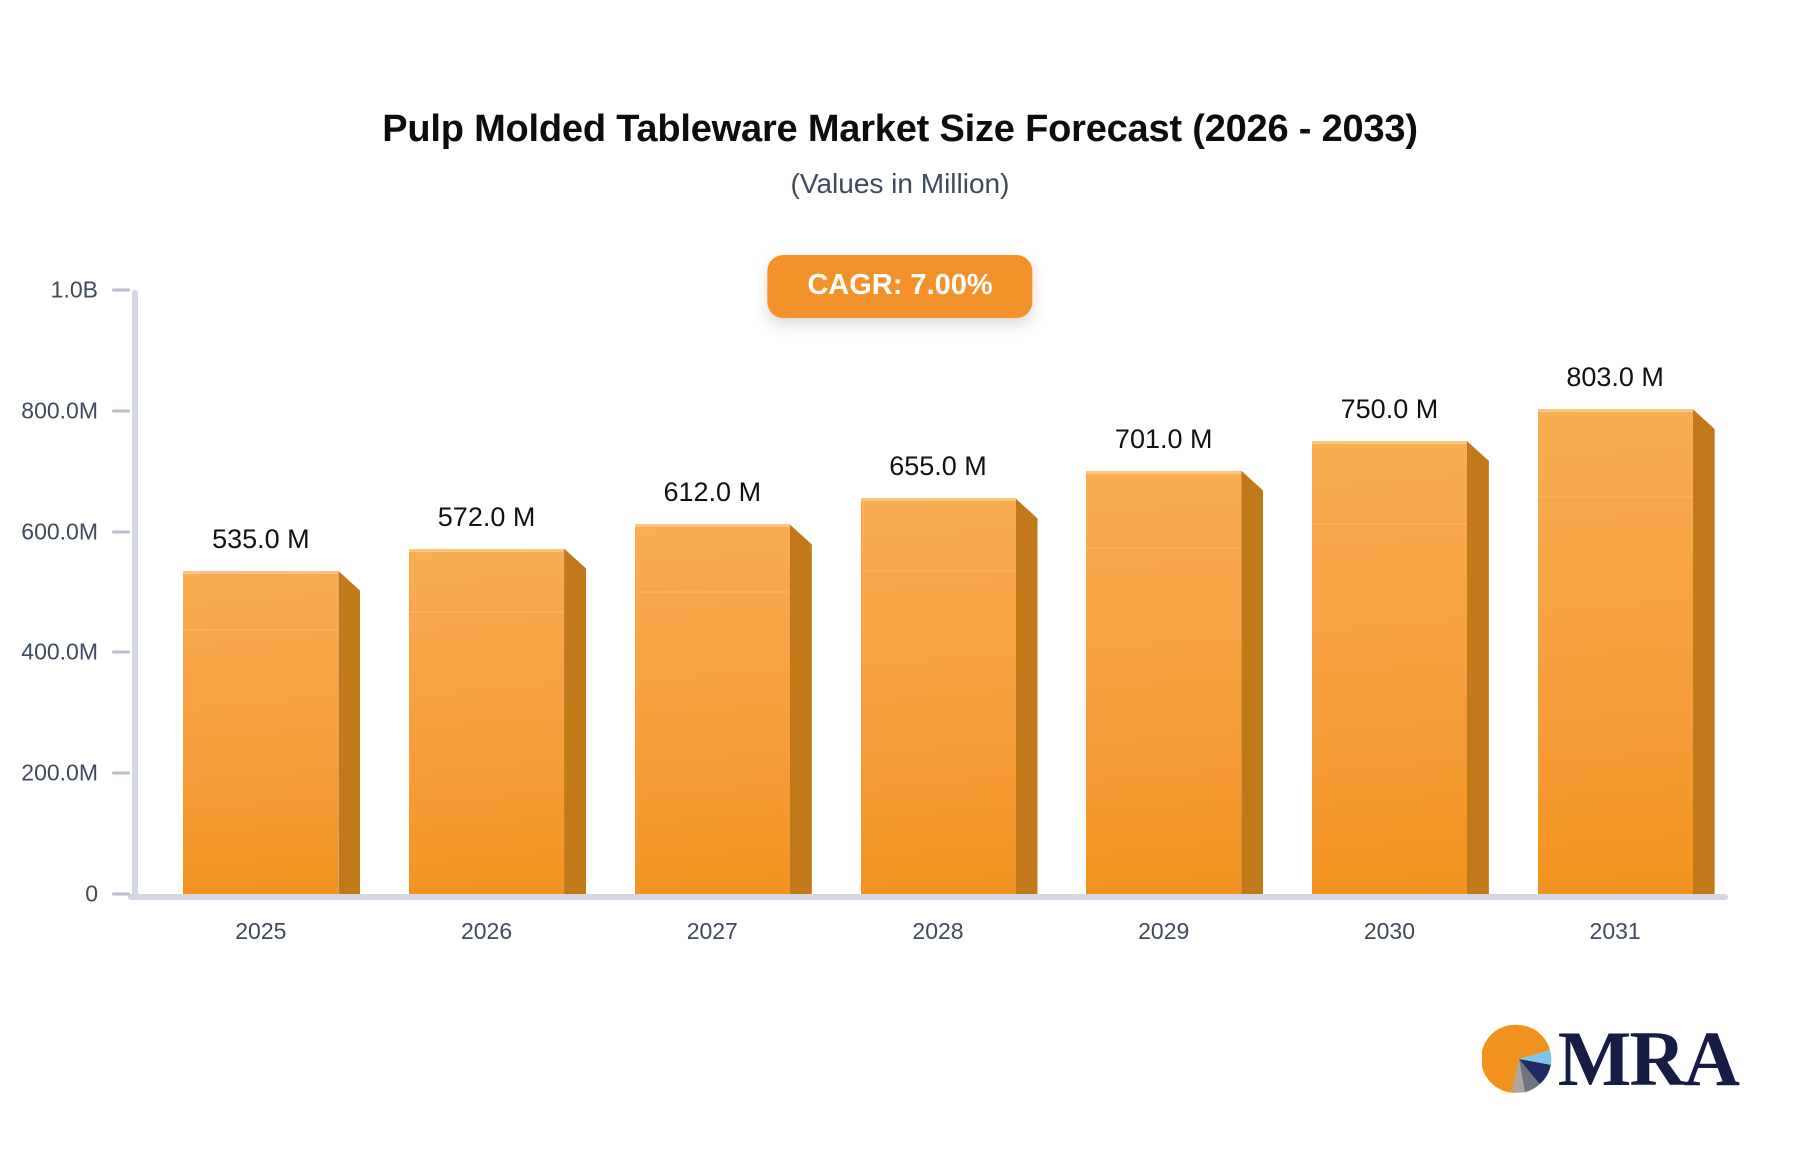 The height and width of the screenshot is (1156, 1800). Describe the element at coordinates (712, 931) in the screenshot. I see `x-axis-label: 2027` at that location.